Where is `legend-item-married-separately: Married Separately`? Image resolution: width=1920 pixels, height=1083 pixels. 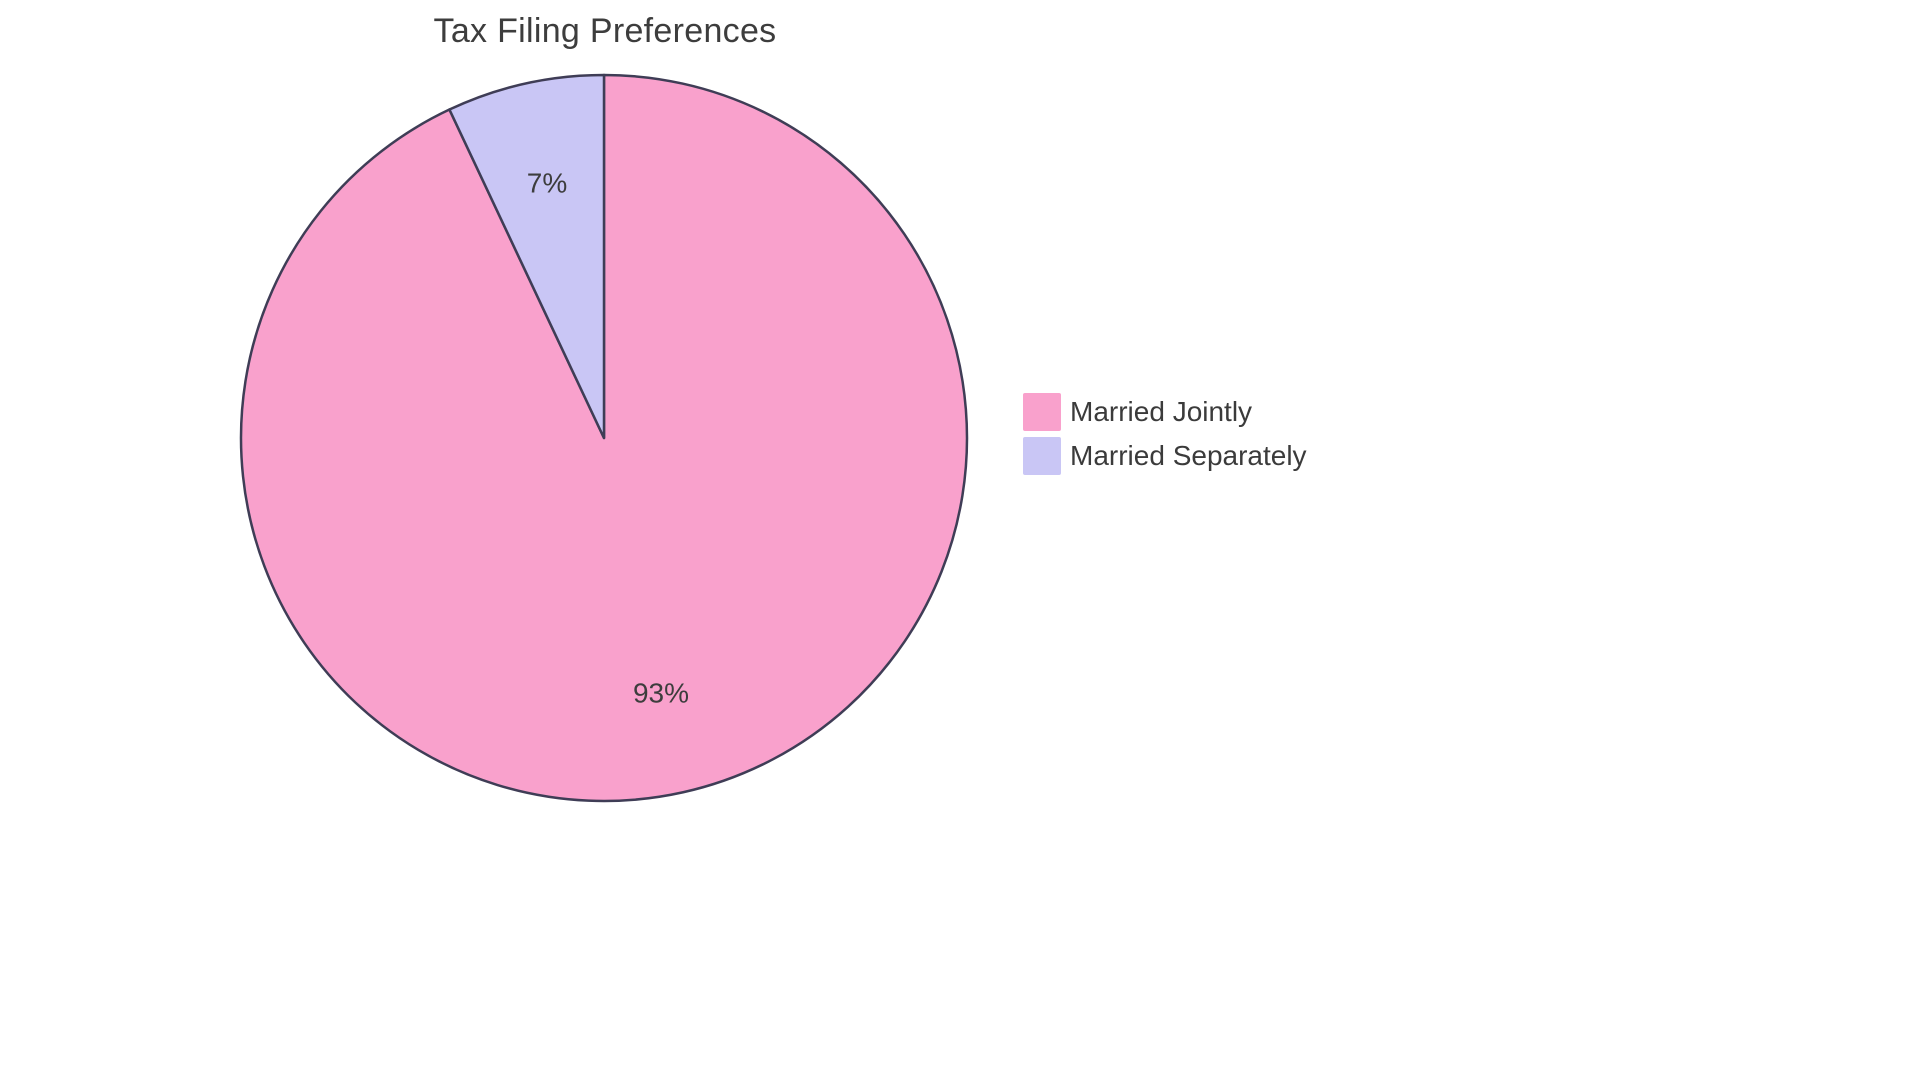
legend-item-married-separately: Married Separately is located at coordinates (1165, 456).